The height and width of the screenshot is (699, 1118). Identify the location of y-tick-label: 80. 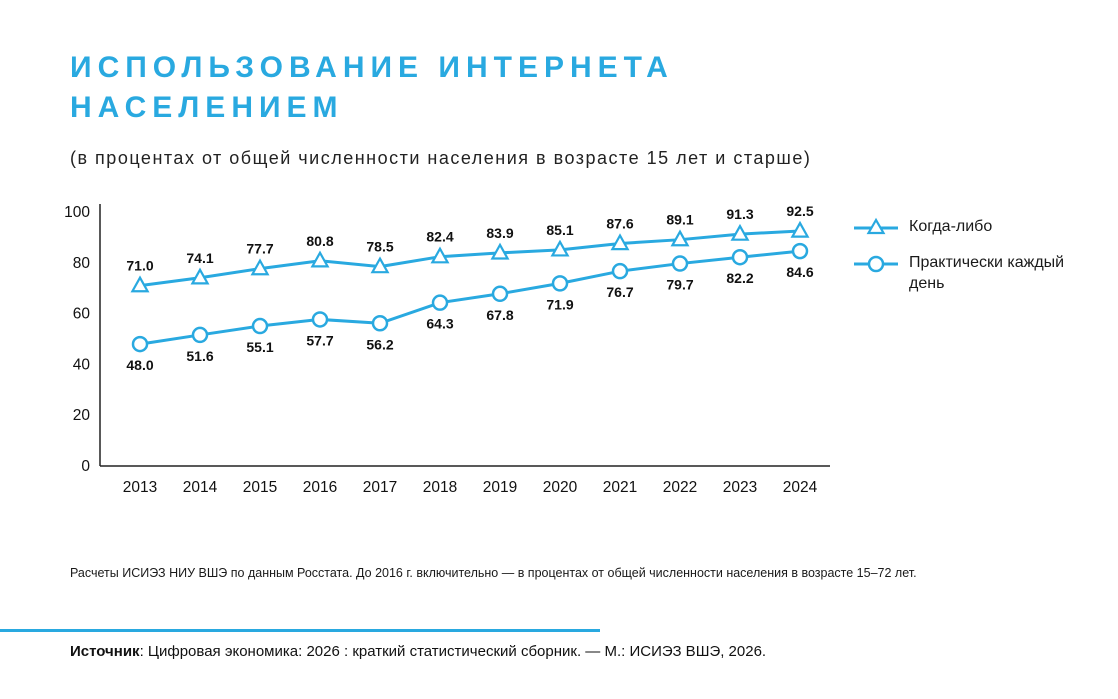
(82, 263).